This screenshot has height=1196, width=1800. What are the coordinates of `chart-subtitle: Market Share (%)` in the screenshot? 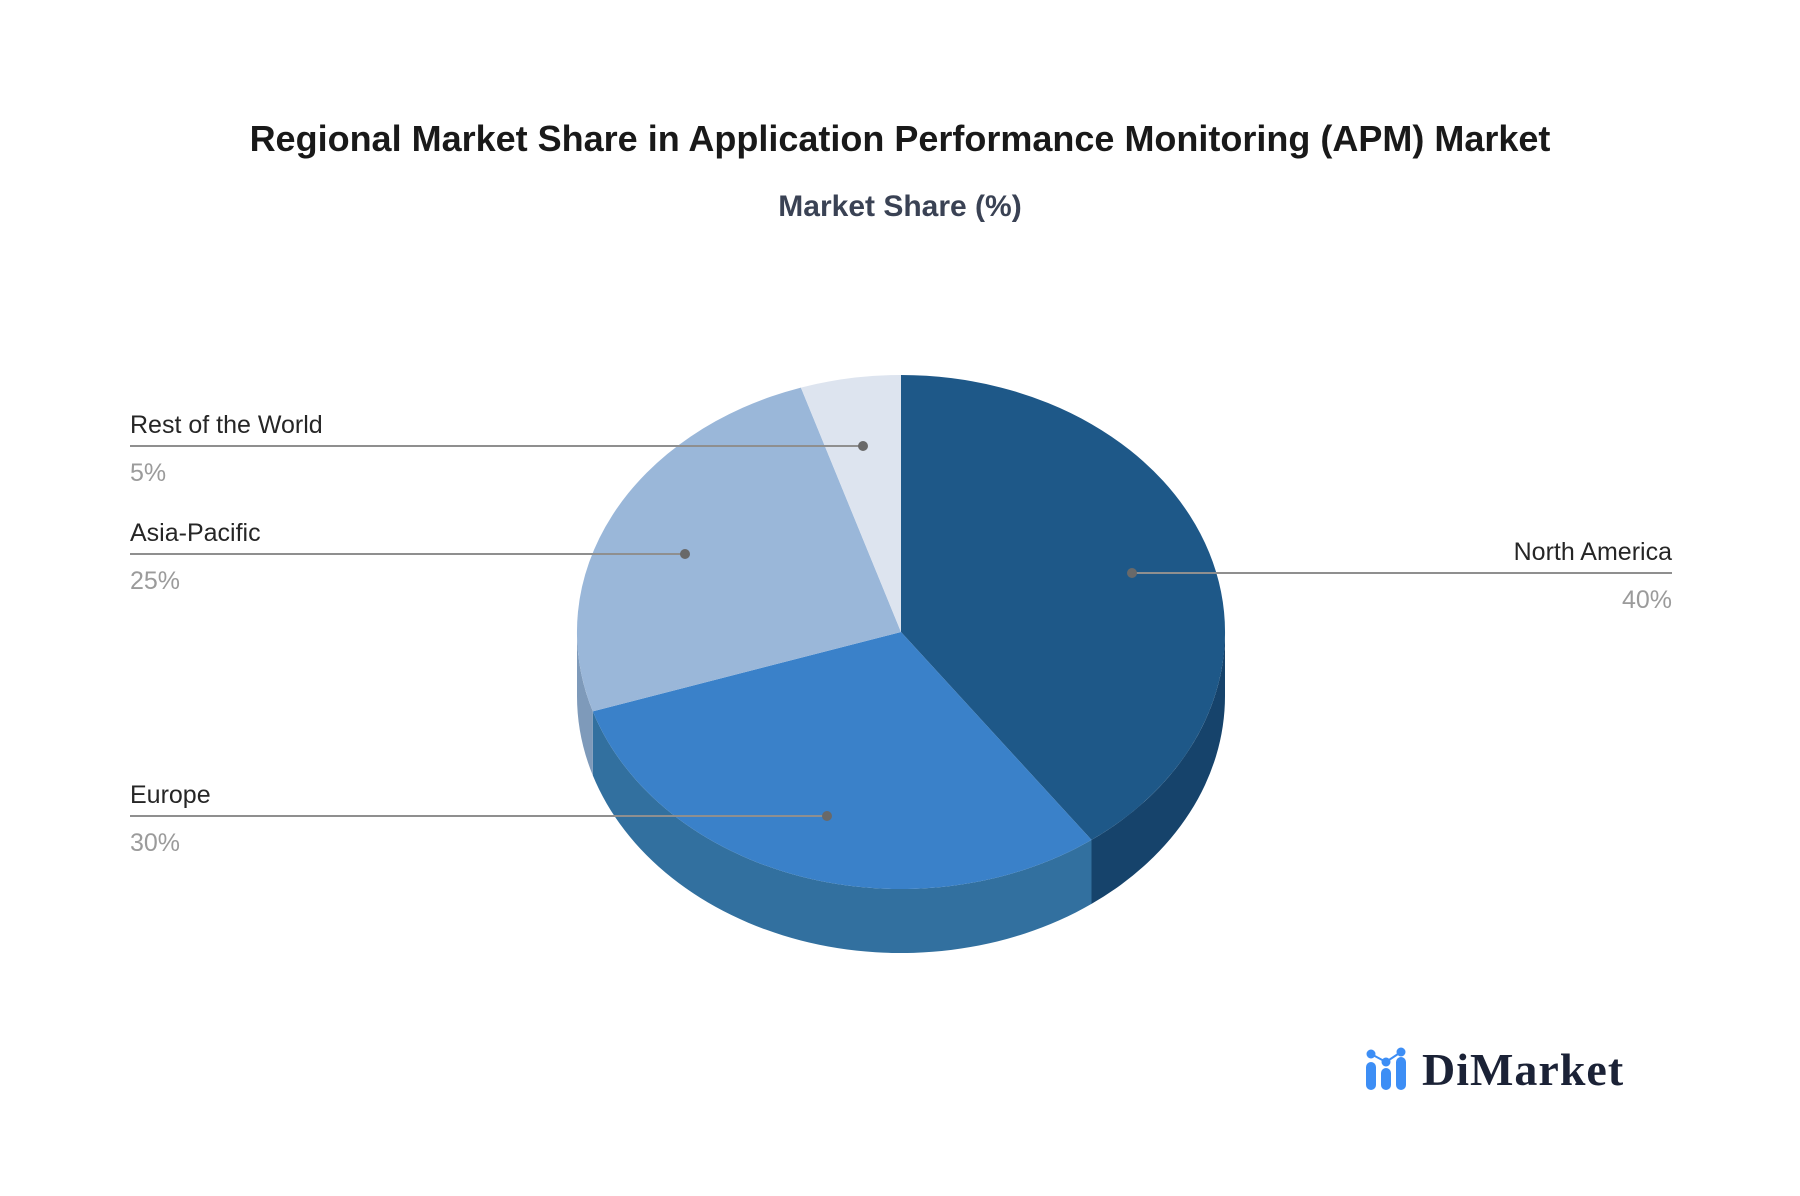 It's located at (900, 206).